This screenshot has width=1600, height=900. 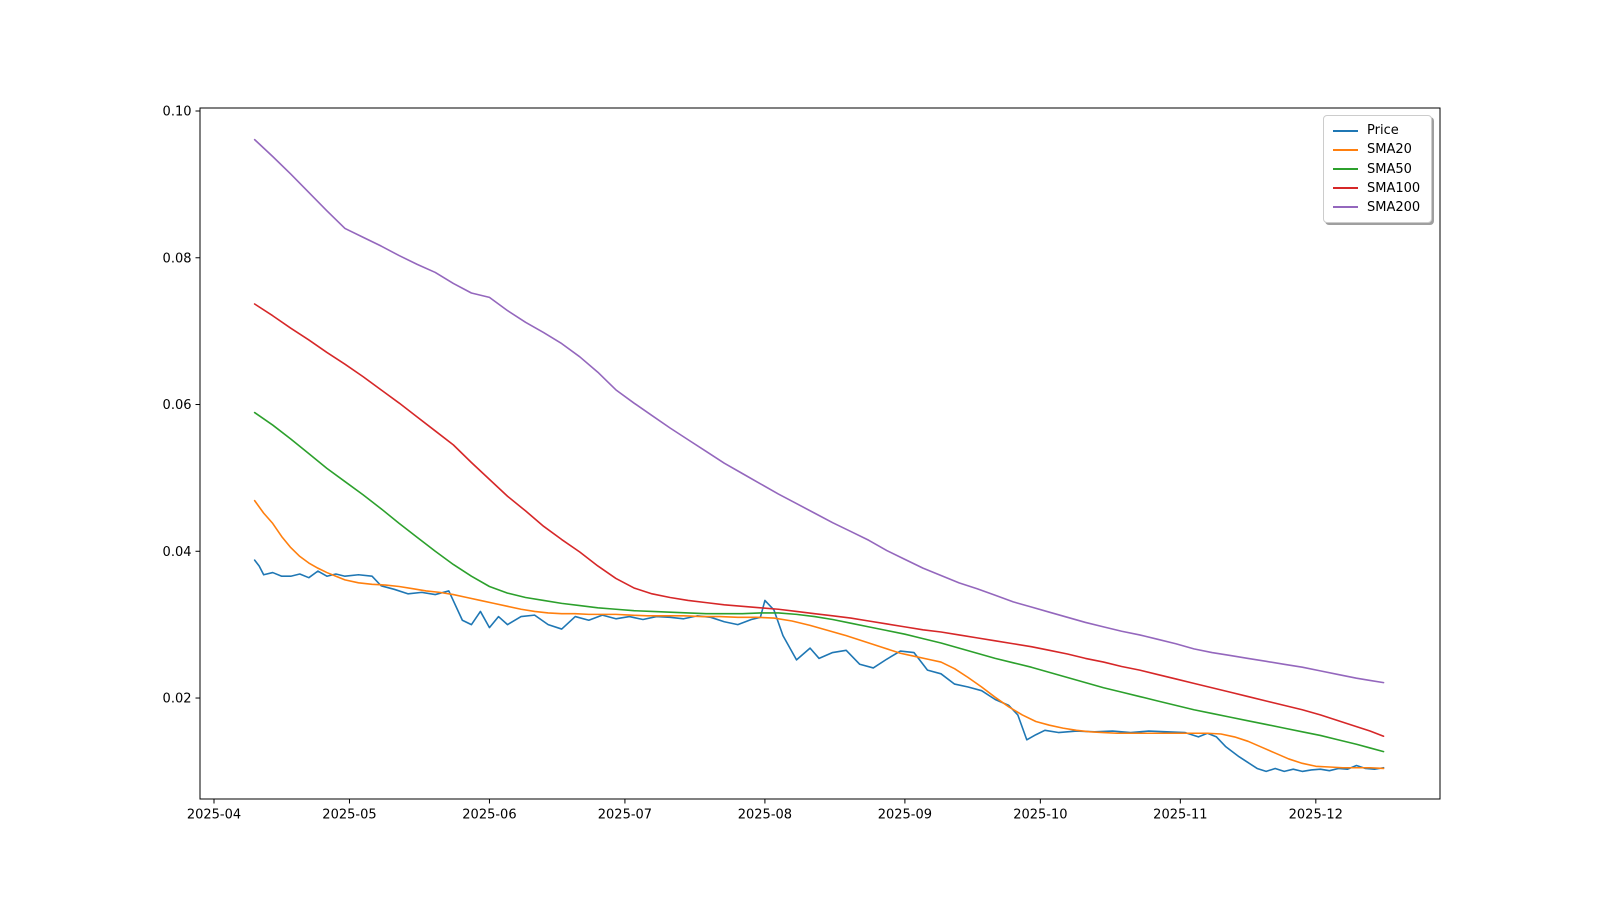 I want to click on legend-item-price: Price, so click(x=1377, y=130).